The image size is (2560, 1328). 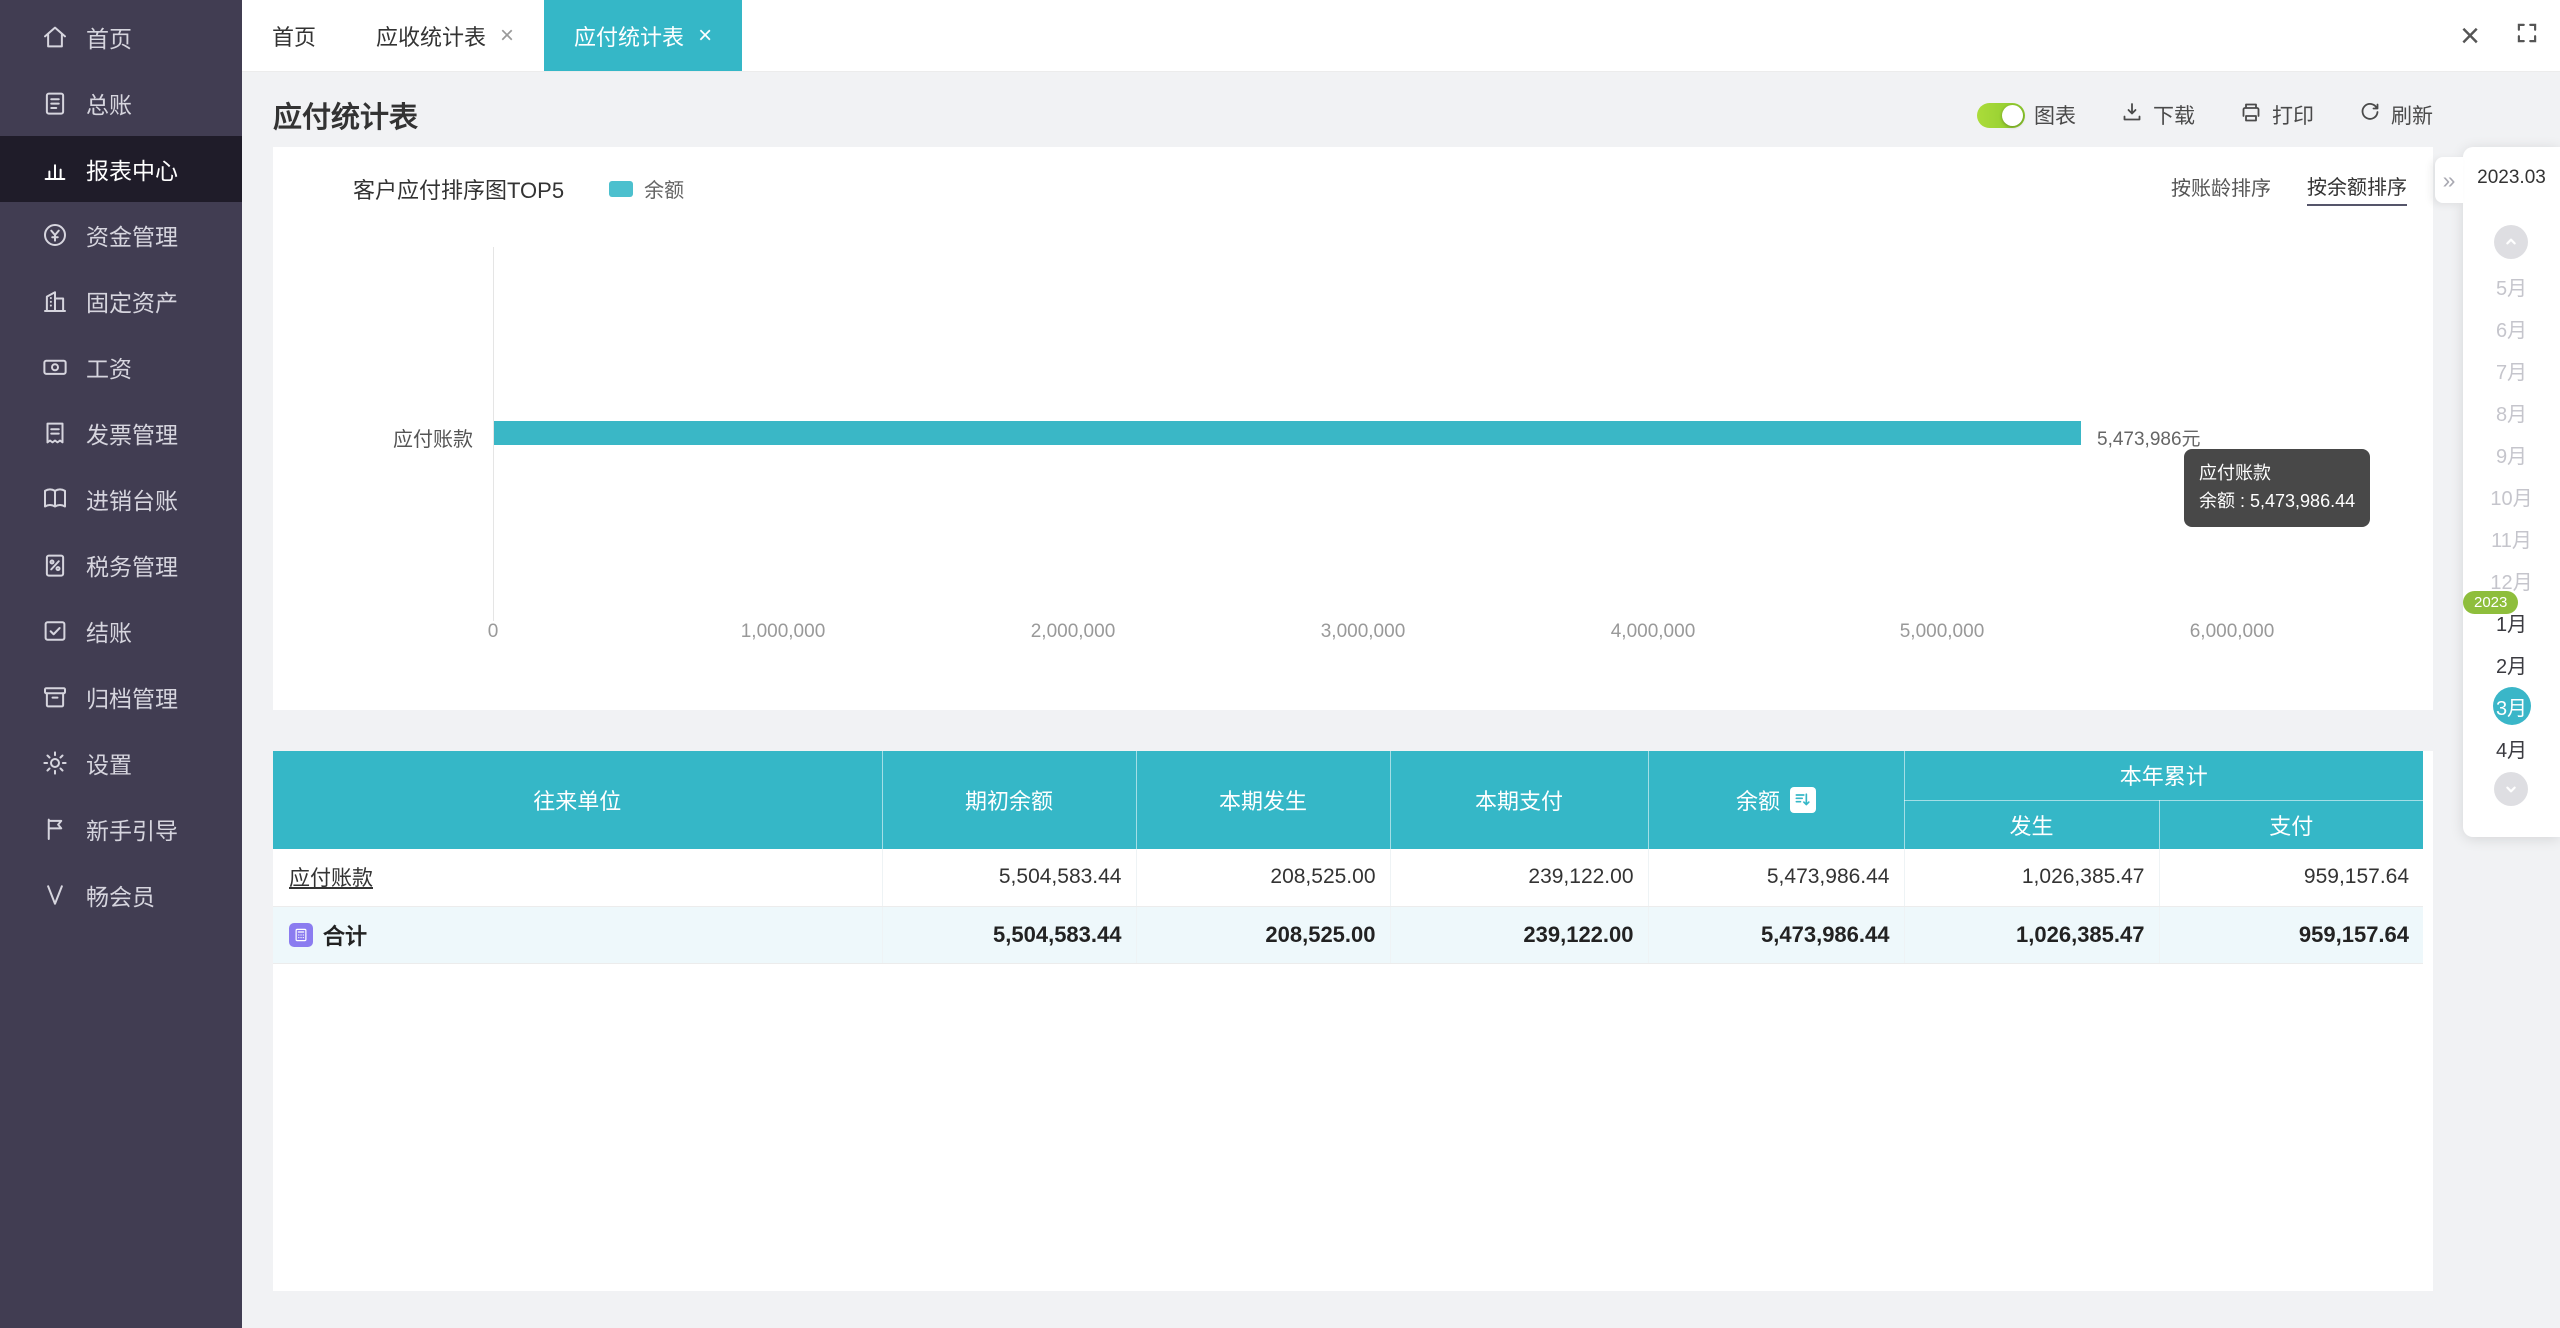 What do you see at coordinates (55, 235) in the screenshot?
I see `fund-yuan-icon` at bounding box center [55, 235].